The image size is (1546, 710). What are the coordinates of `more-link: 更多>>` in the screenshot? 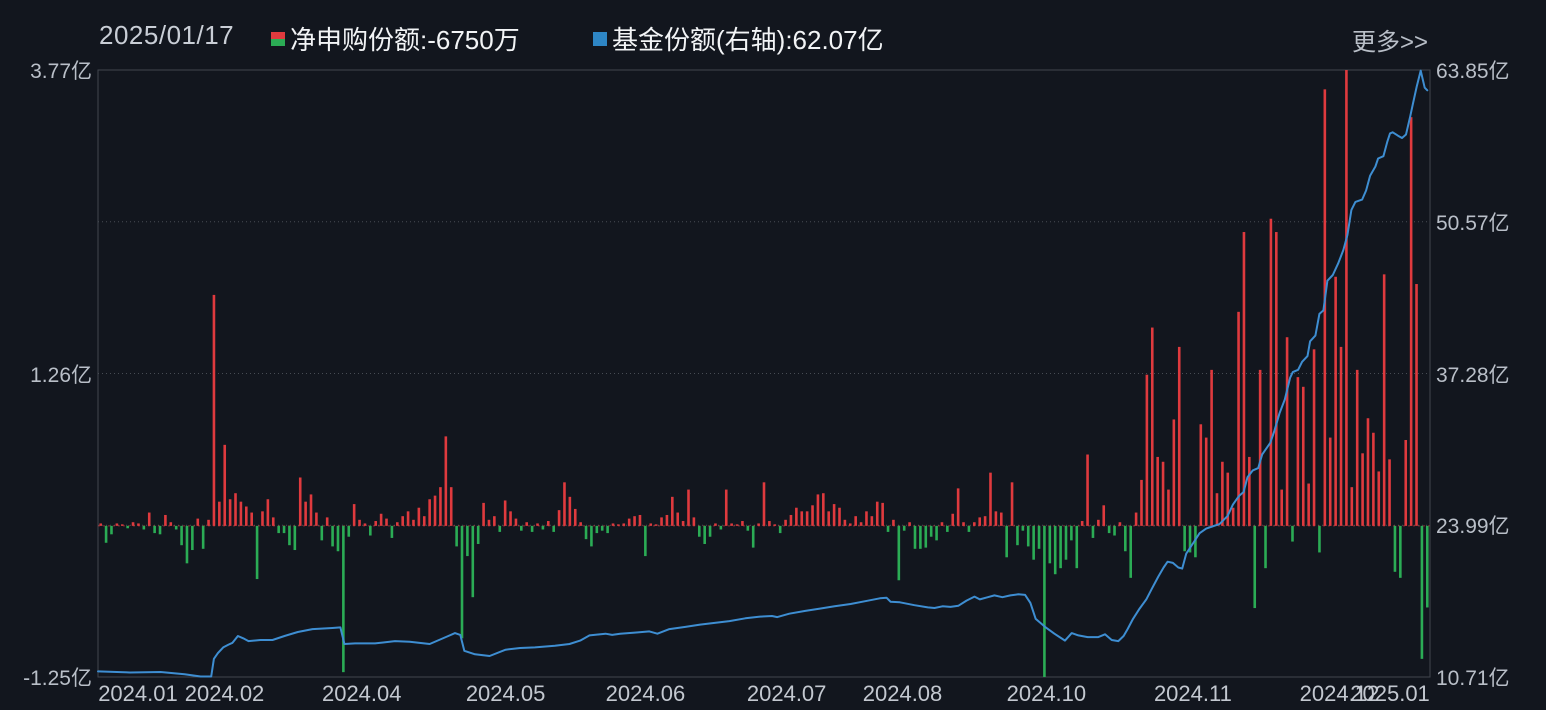 It's located at (1389, 42).